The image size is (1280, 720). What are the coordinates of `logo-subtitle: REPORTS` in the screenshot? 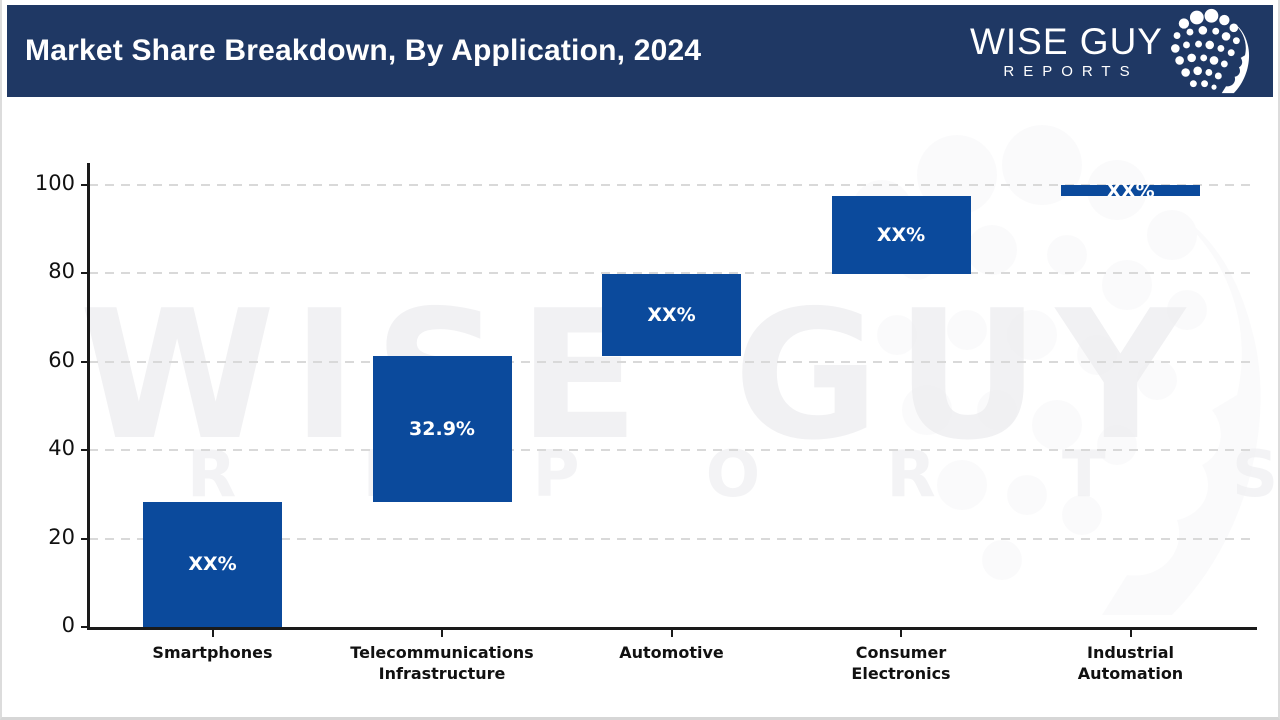 It's located at (1071, 71).